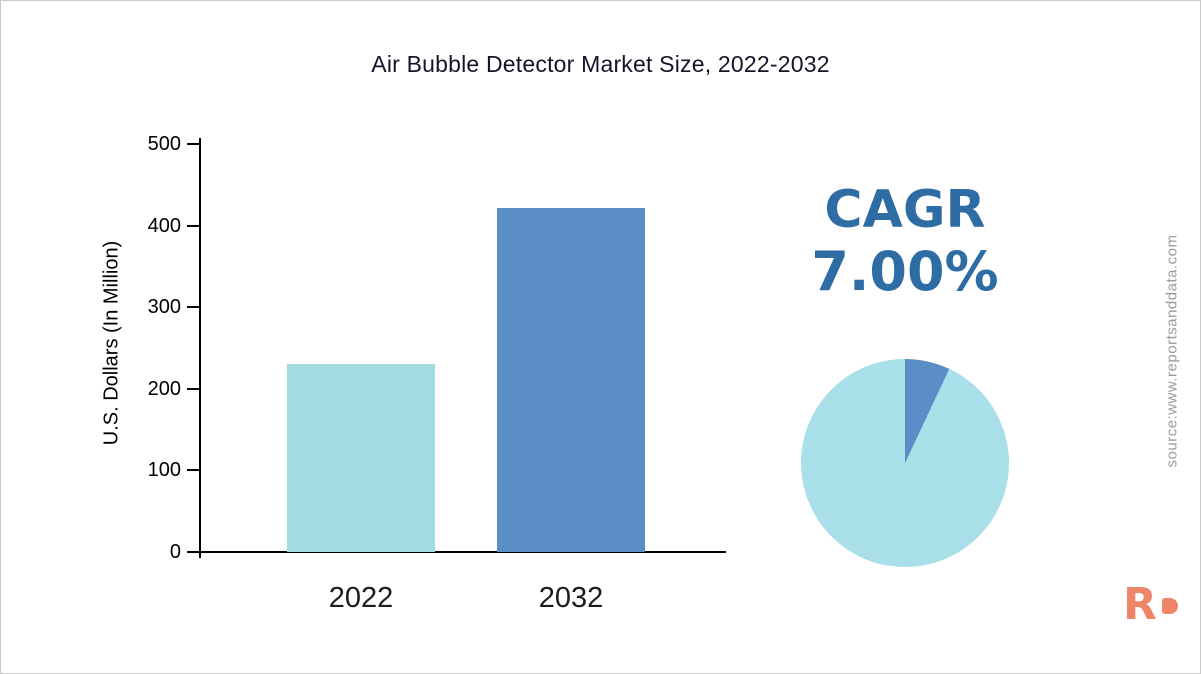  Describe the element at coordinates (175, 552) in the screenshot. I see `y-tick-label: 0` at that location.